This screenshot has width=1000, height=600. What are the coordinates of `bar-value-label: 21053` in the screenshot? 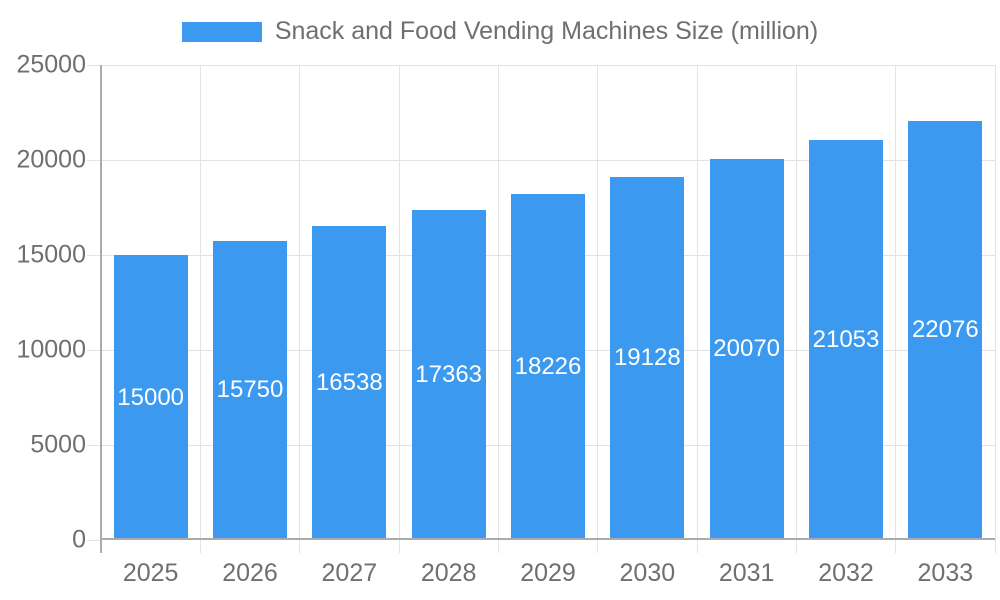 It's located at (846, 339).